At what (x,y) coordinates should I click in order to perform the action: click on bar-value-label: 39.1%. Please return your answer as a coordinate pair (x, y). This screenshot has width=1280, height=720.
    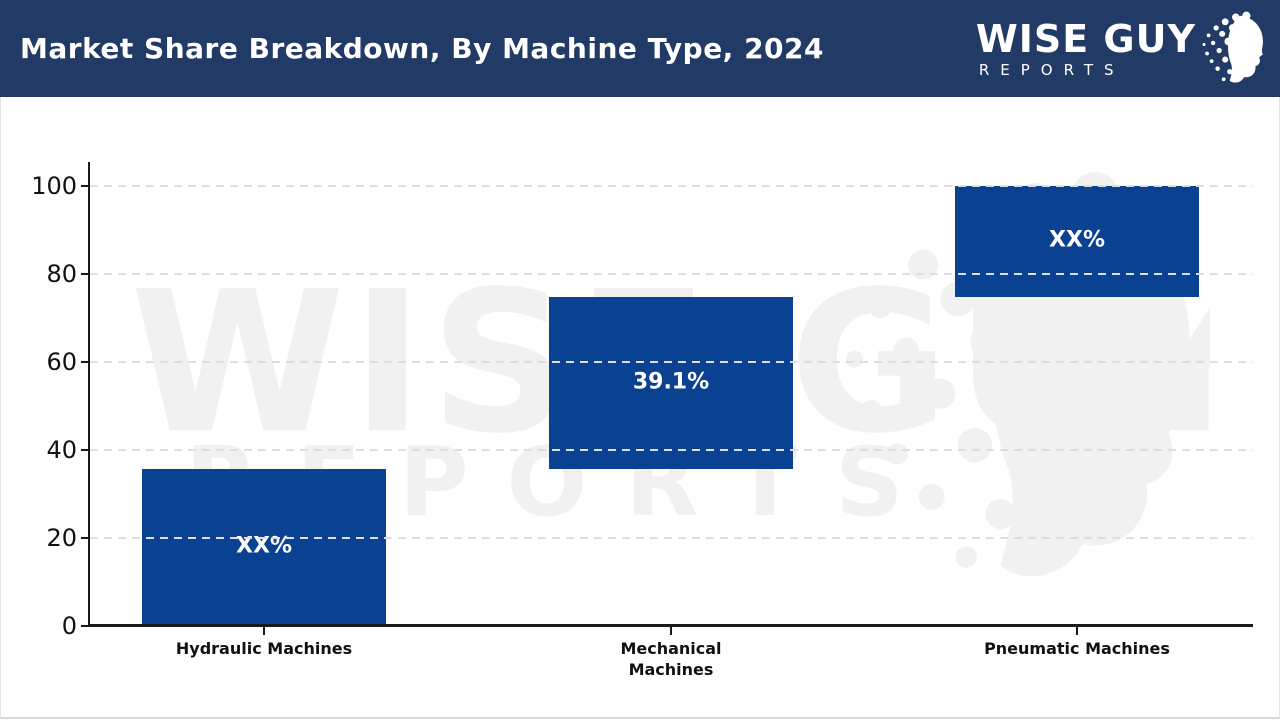
    Looking at the image, I should click on (671, 382).